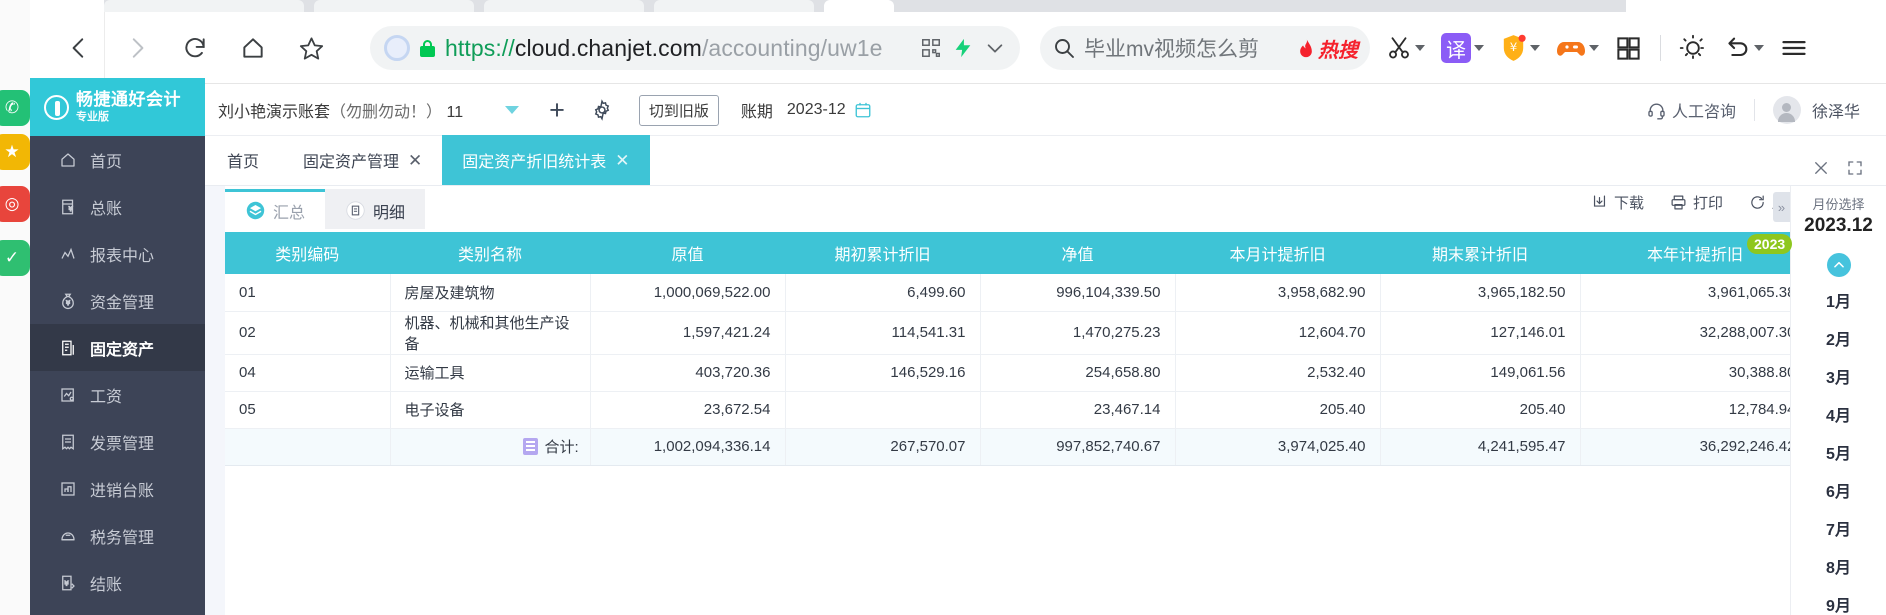 Image resolution: width=1886 pixels, height=615 pixels. What do you see at coordinates (128, 99) in the screenshot?
I see `brand-title: 畅捷通好会计` at bounding box center [128, 99].